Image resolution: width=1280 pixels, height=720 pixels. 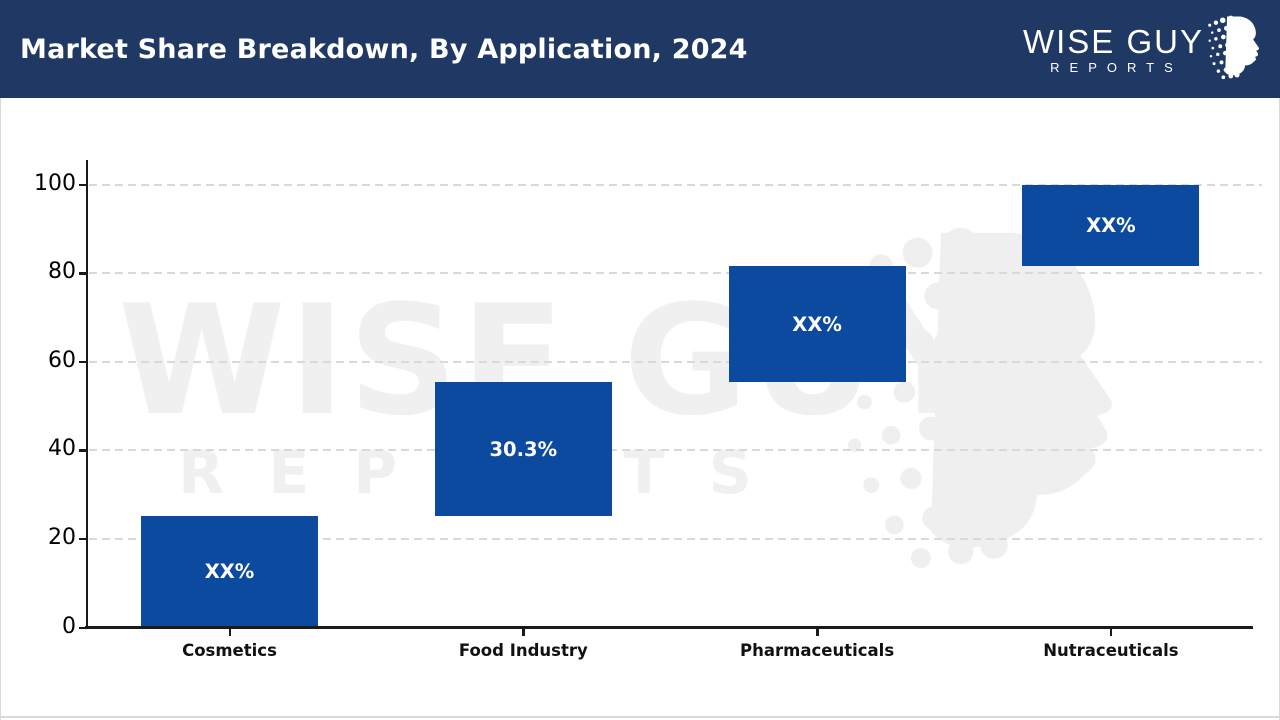 I want to click on y-axis-tick-label-100: 100, so click(x=55, y=183).